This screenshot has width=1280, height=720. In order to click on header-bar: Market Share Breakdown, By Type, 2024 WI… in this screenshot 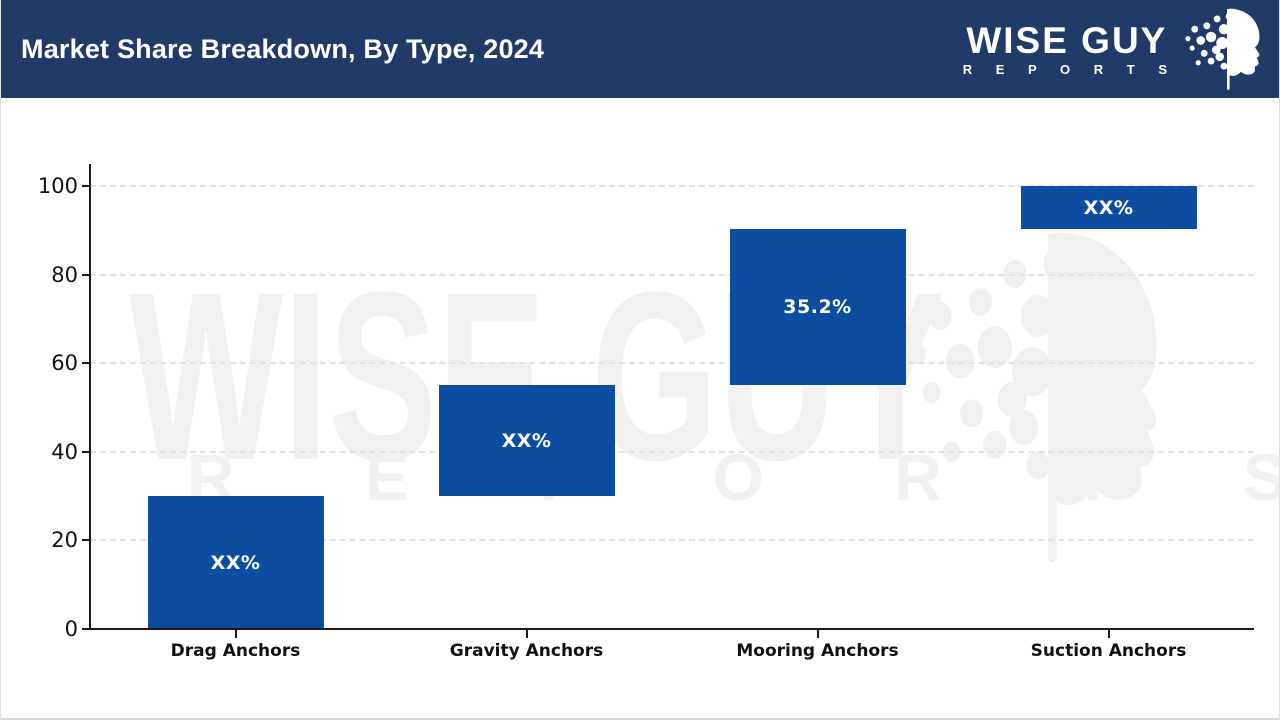, I will do `click(640, 49)`.